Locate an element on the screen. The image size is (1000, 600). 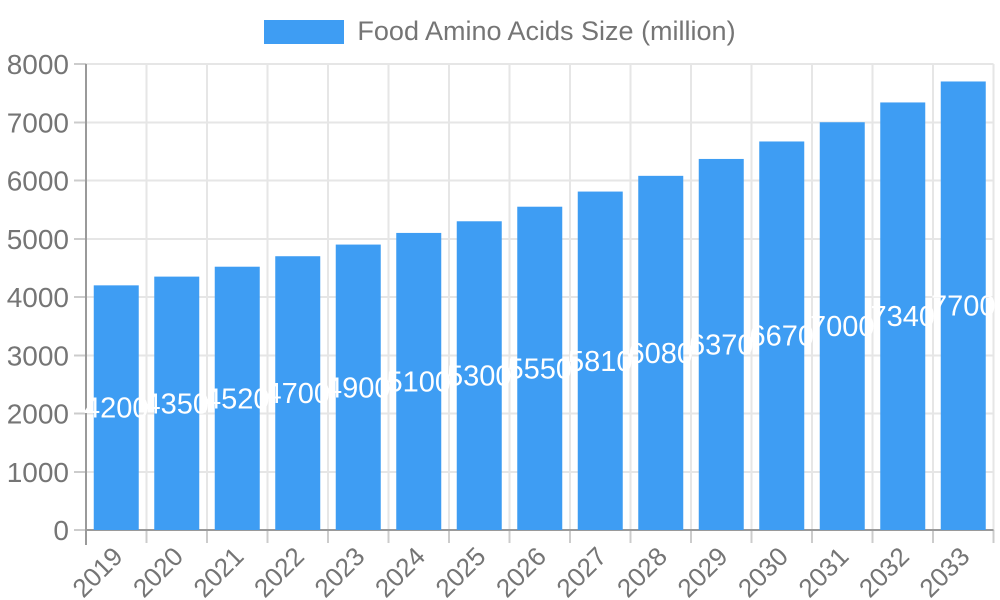
y-tick-label: 8000 is located at coordinates (38, 64).